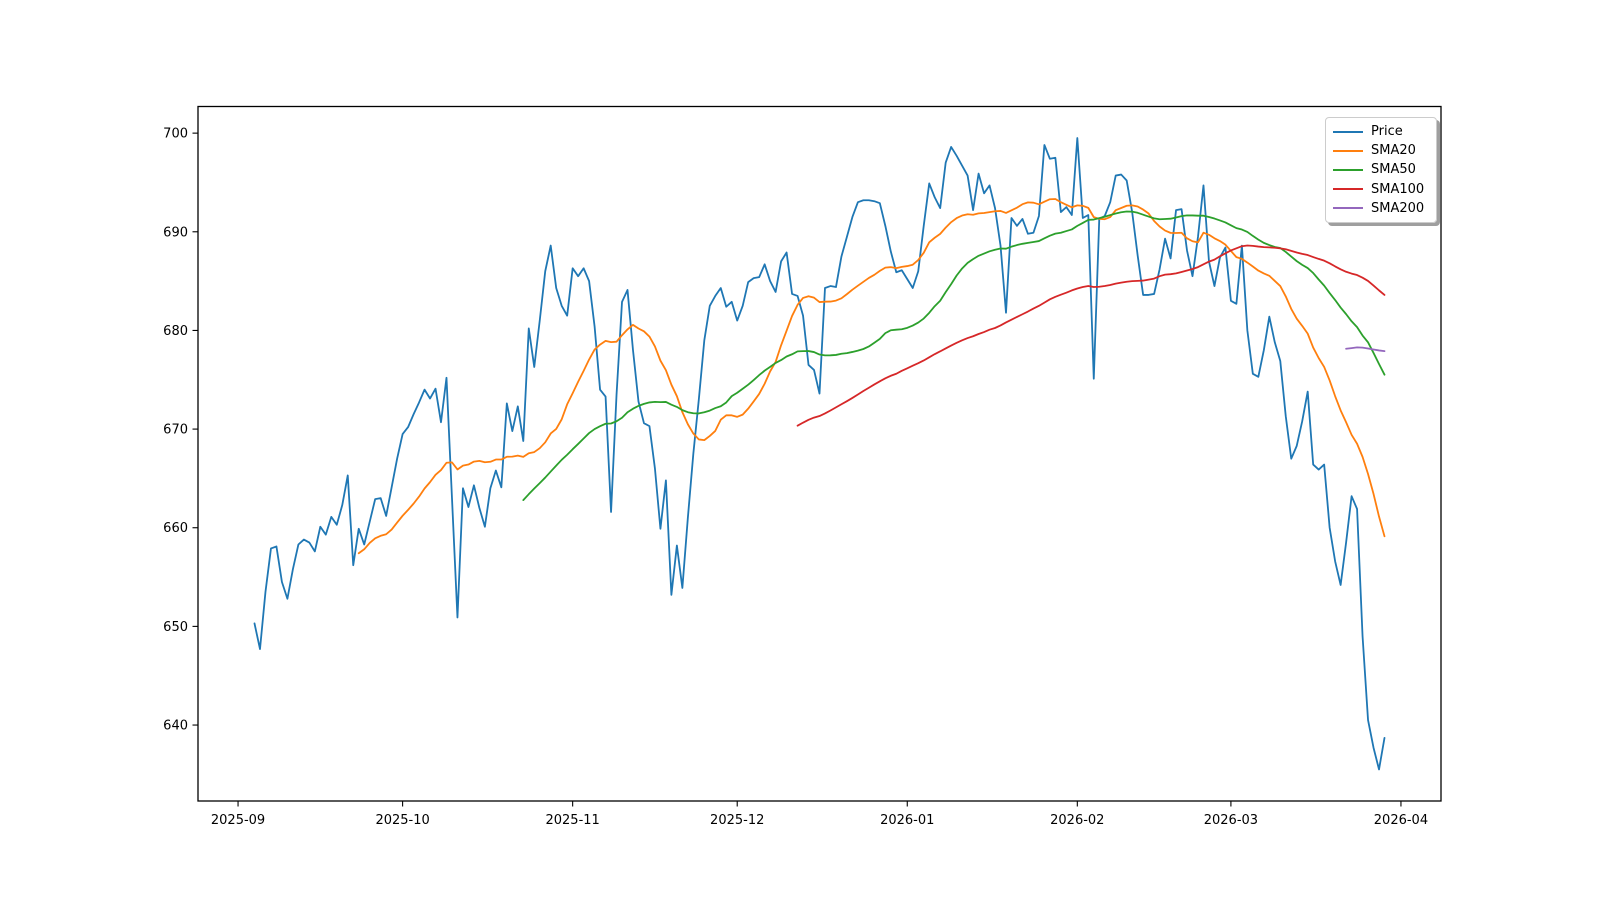 Image resolution: width=1600 pixels, height=900 pixels. Describe the element at coordinates (1077, 820) in the screenshot. I see `x-tick-label: 2026-02` at that location.